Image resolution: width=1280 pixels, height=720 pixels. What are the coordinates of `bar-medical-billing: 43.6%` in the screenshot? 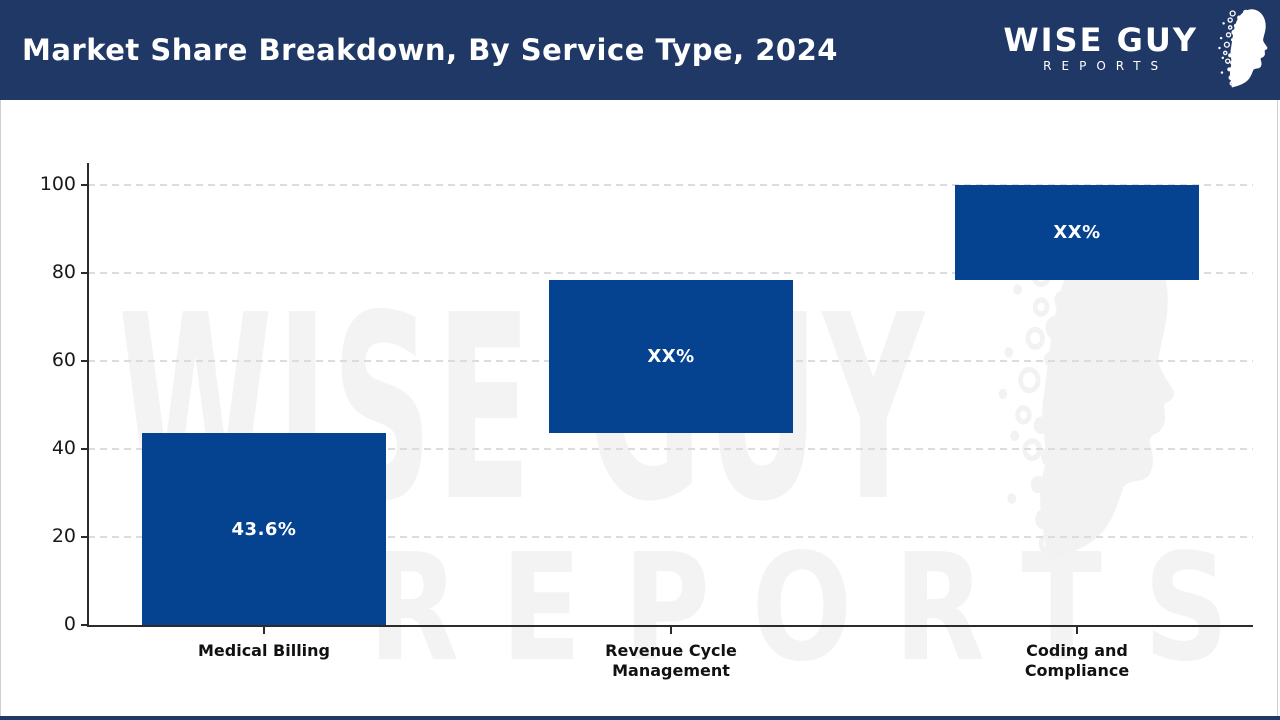 It's located at (264, 529).